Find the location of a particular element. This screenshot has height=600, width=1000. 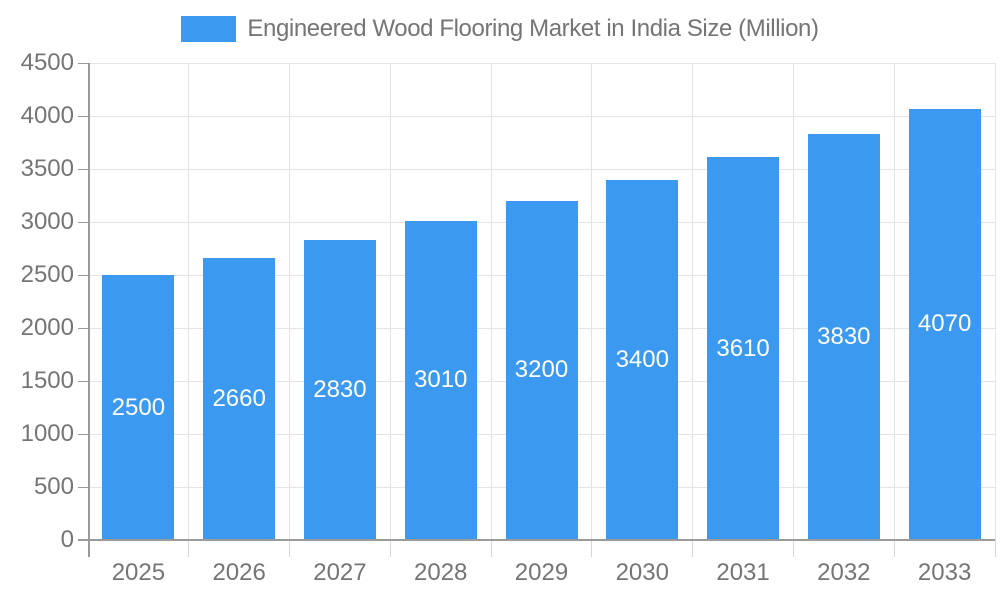

y-axis-line is located at coordinates (89, 301).